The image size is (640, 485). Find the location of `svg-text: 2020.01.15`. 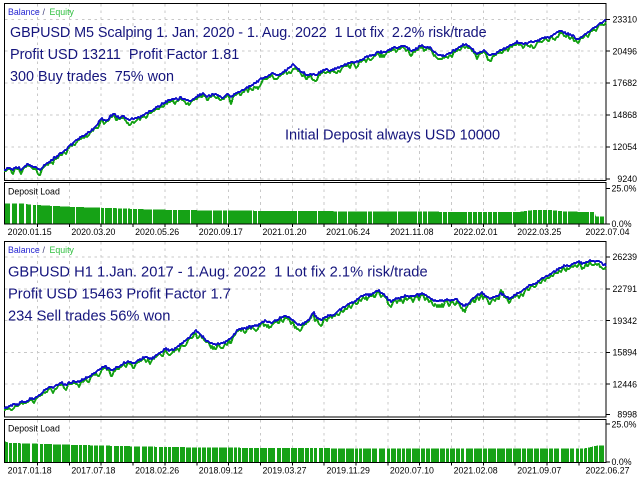

svg-text: 2020.01.15 is located at coordinates (30, 232).